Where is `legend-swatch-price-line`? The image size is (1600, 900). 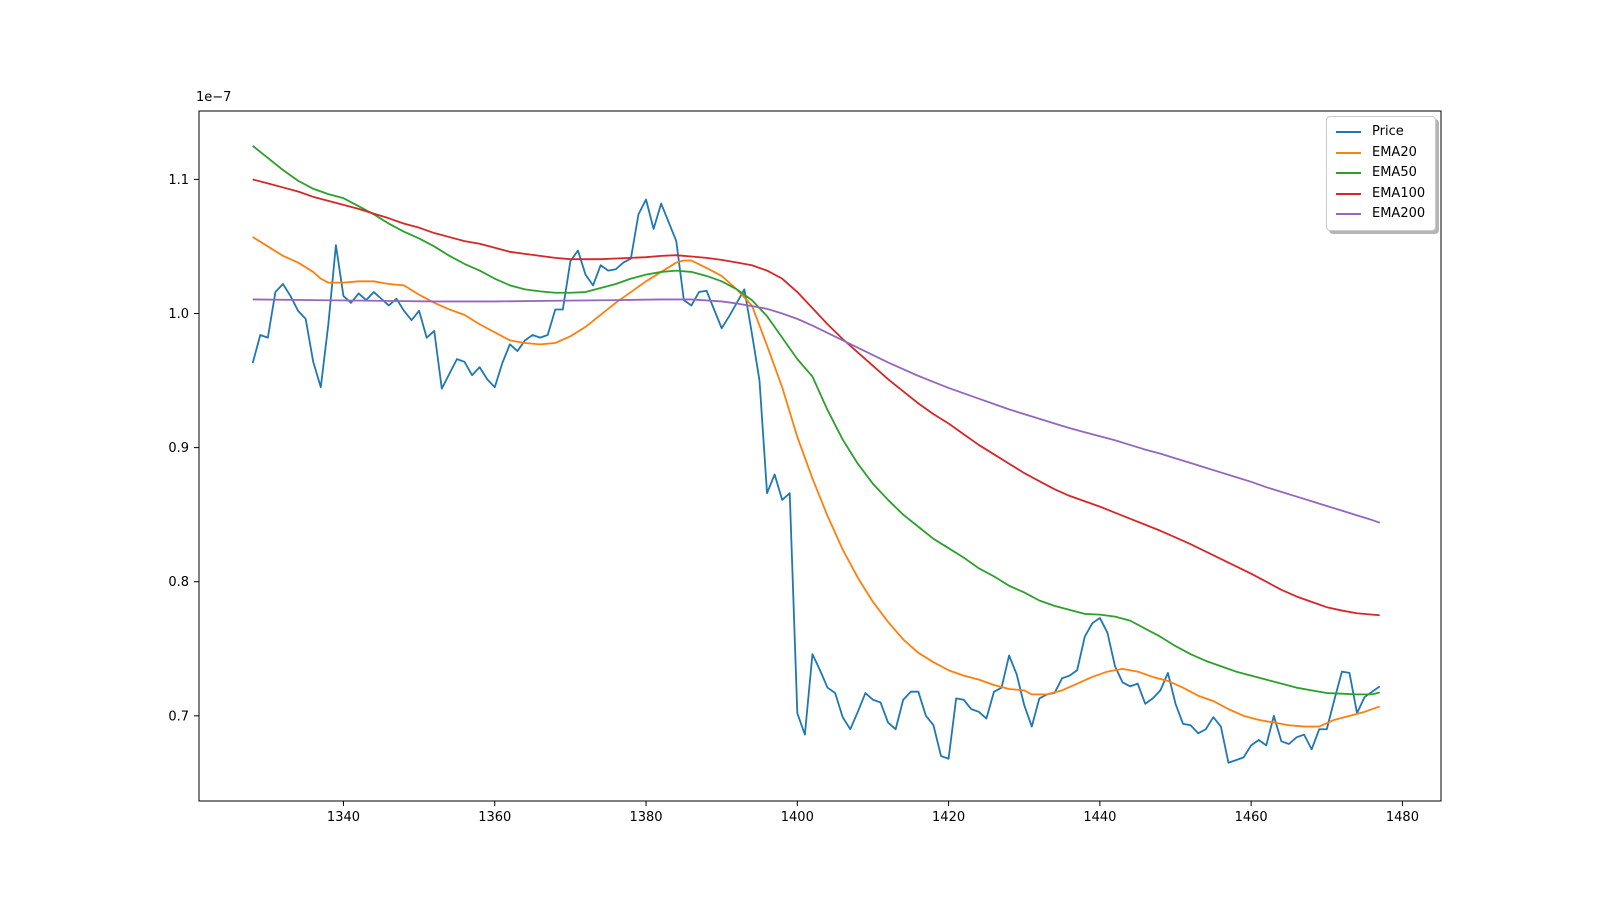 legend-swatch-price-line is located at coordinates (1348, 132).